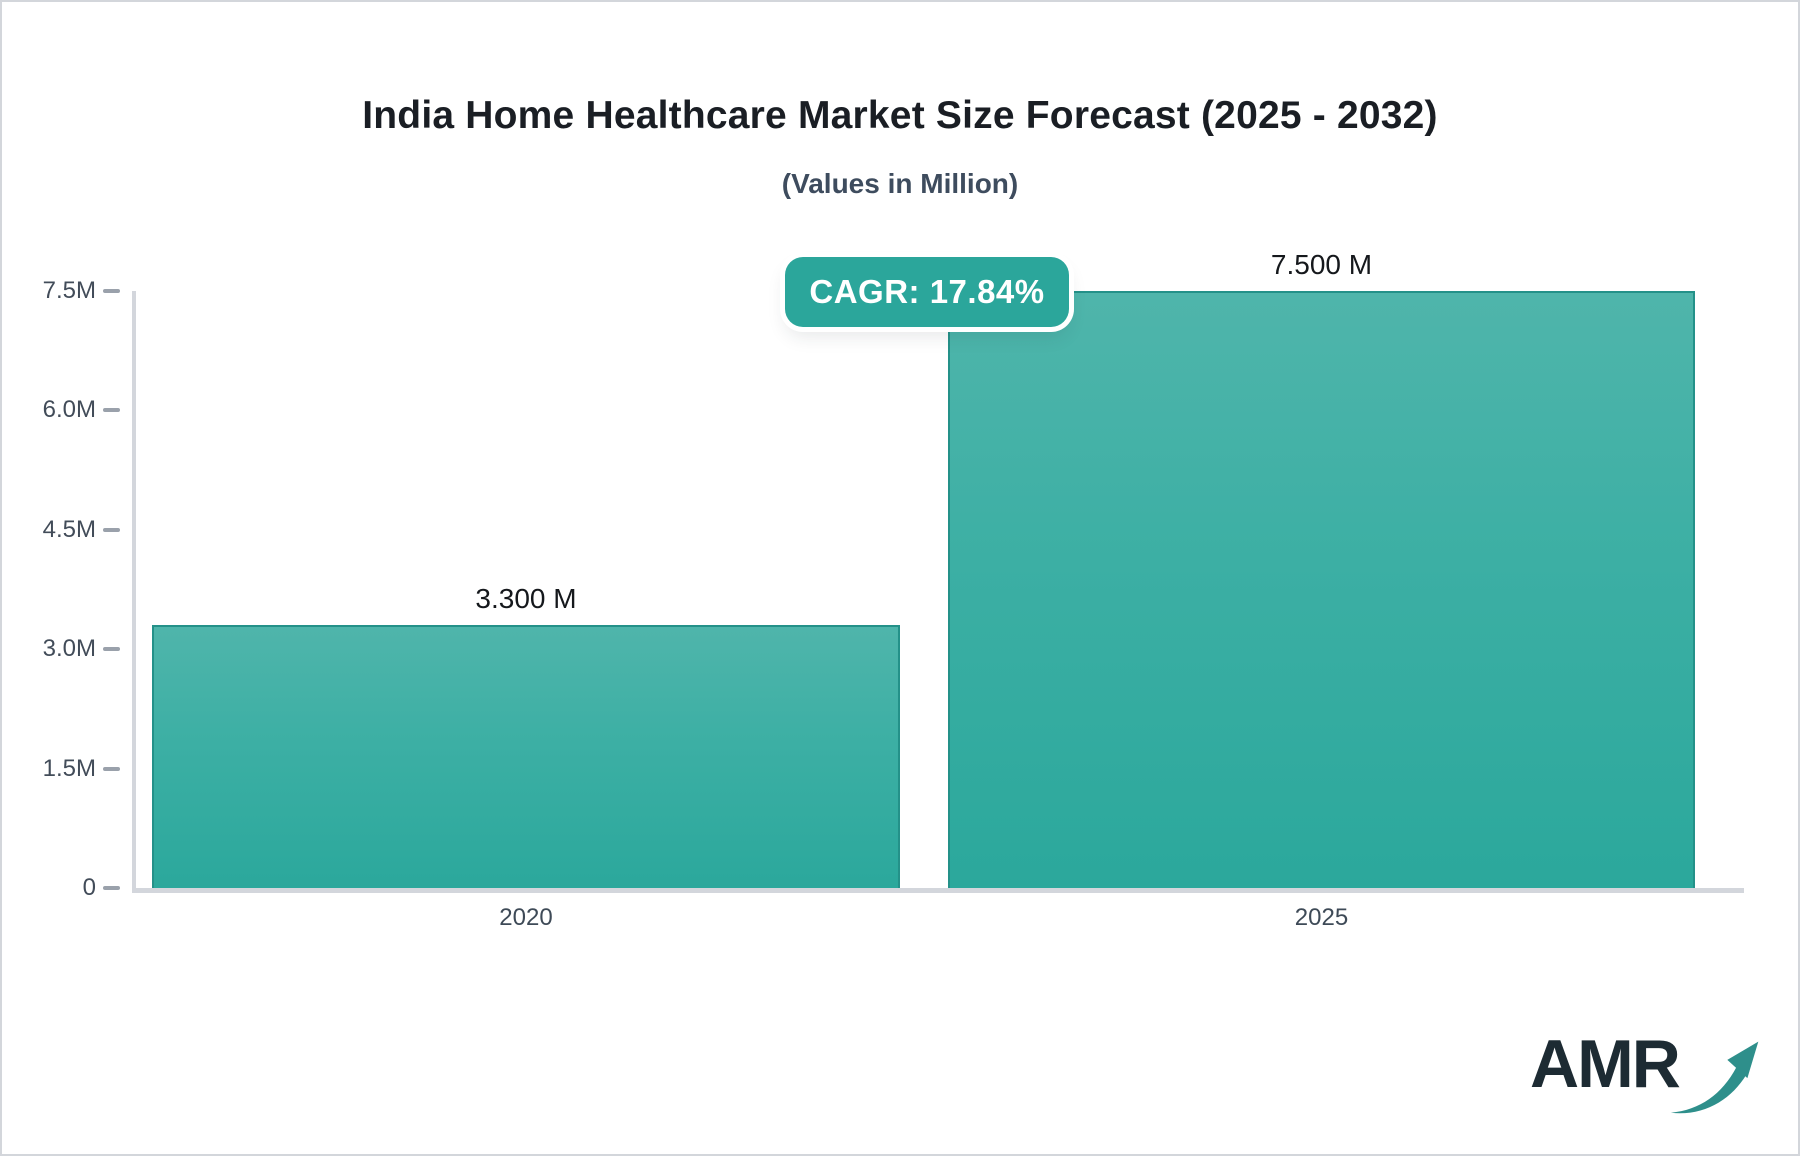  Describe the element at coordinates (526, 917) in the screenshot. I see `x-axis-label-2020: 2020` at that location.